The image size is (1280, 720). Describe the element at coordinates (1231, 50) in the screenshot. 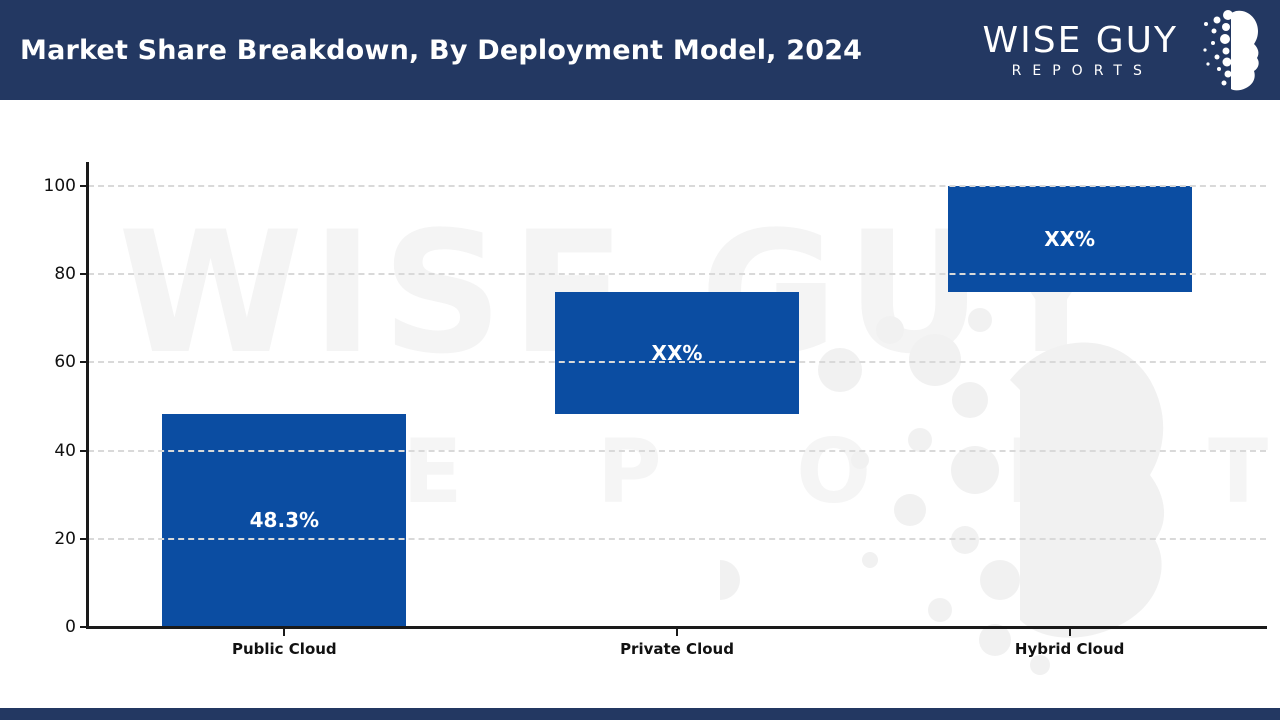

I see `wiseguy-face-icon` at that location.